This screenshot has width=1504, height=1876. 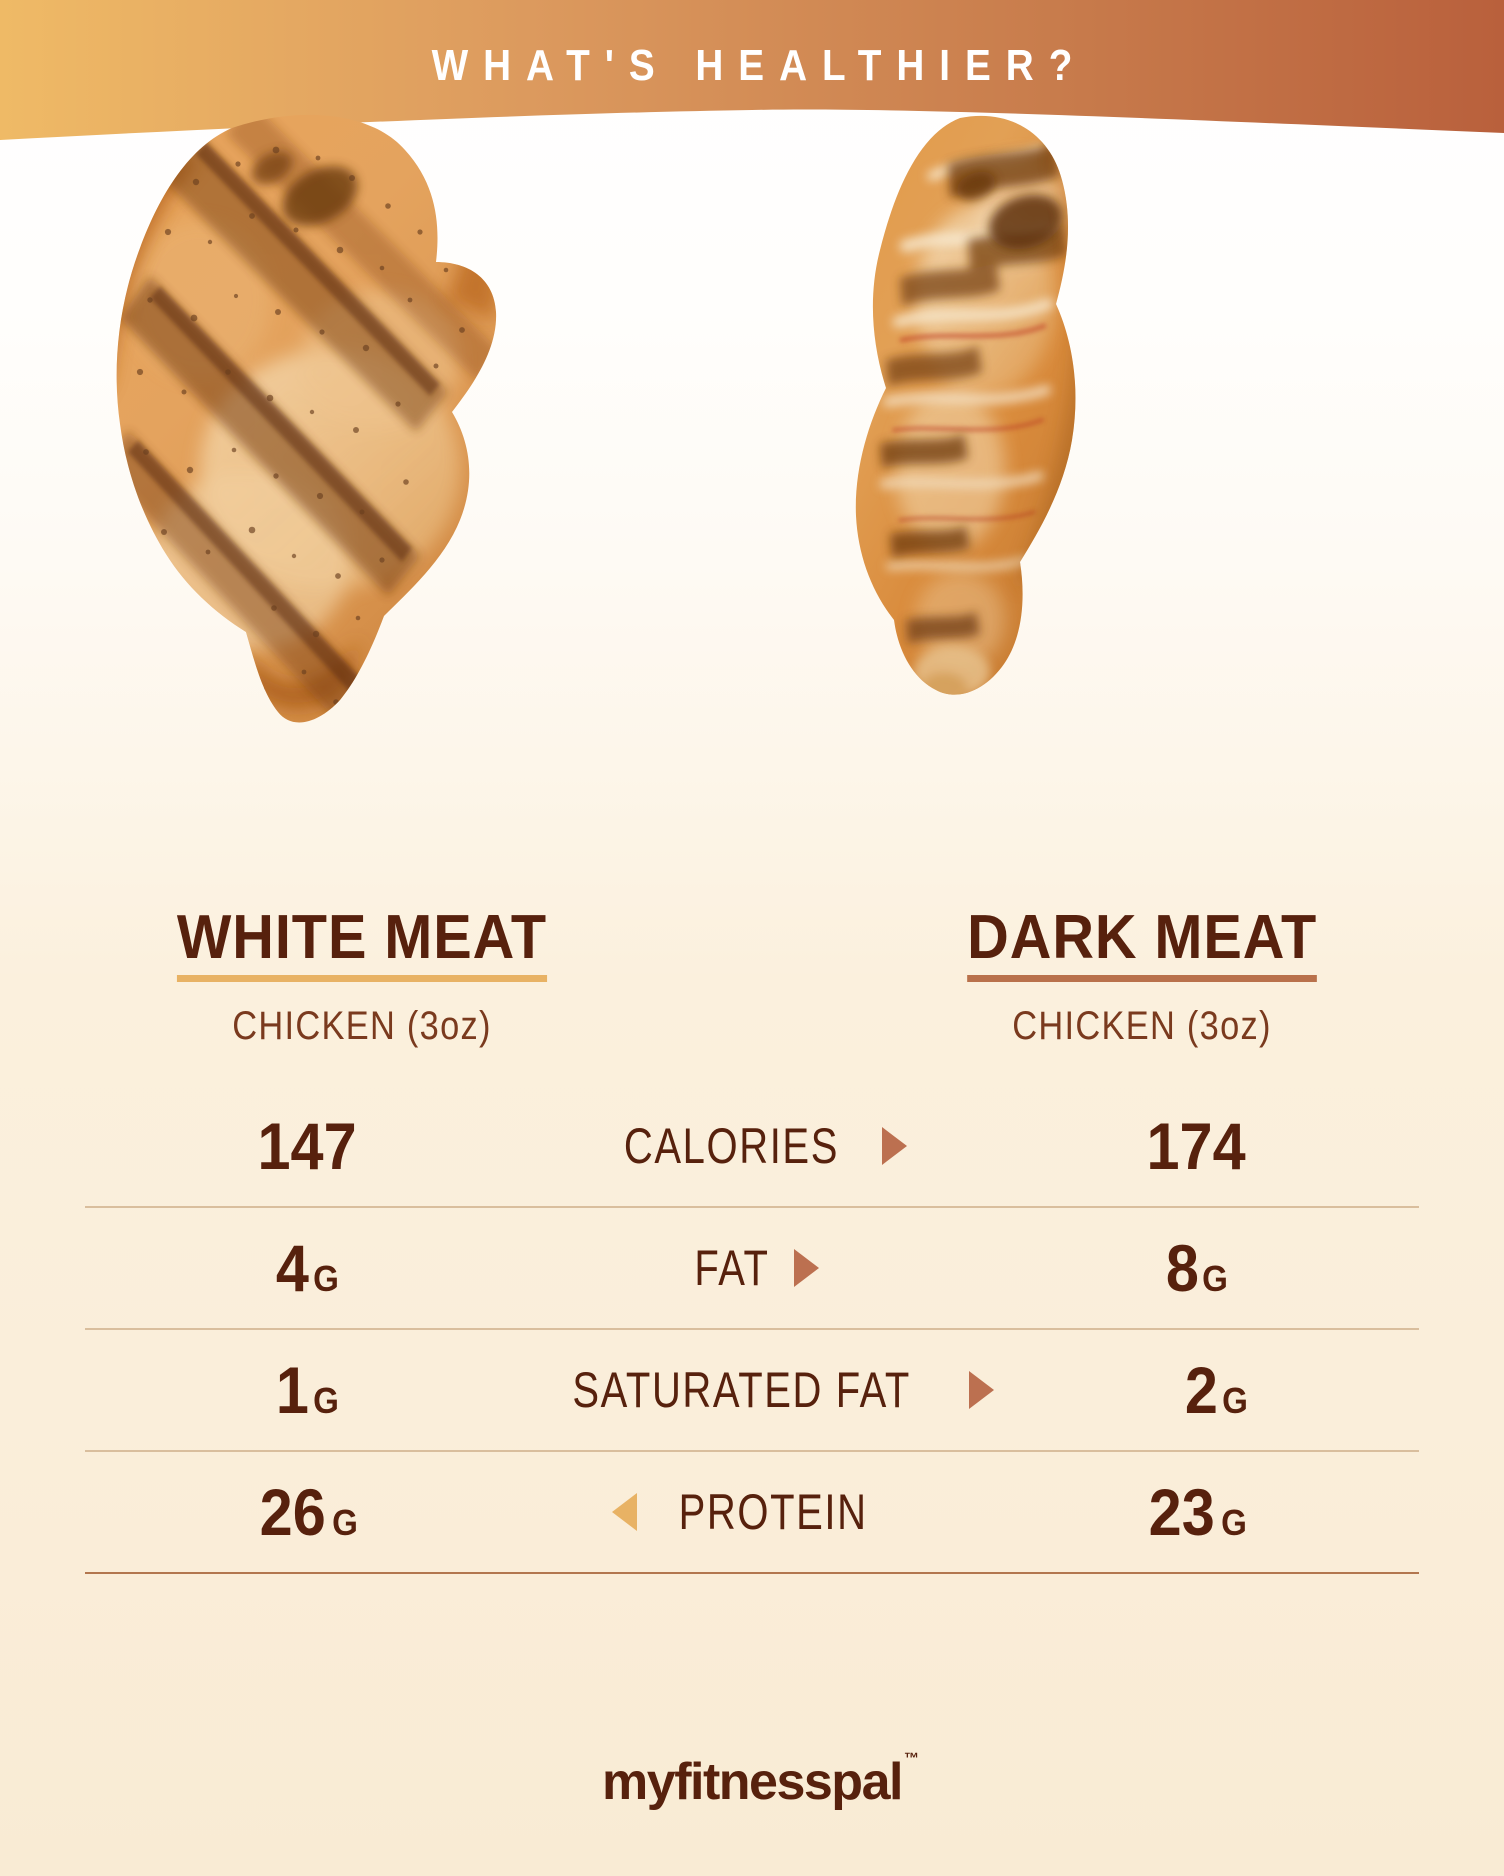 I want to click on column-white-meat: WHITE MEAT CHICKEN (3oz), so click(x=362, y=977).